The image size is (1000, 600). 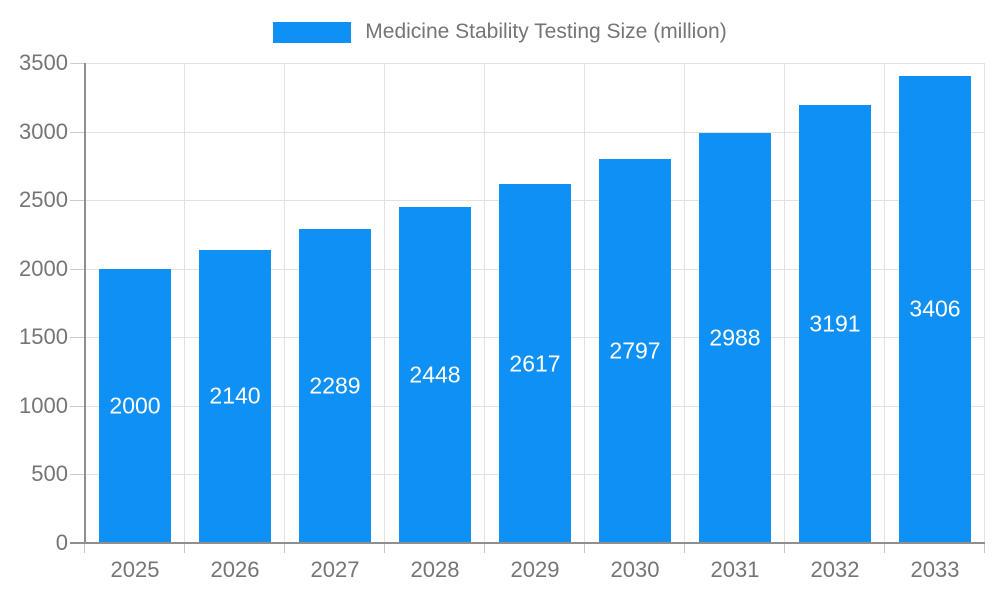 I want to click on bar-value-label: 3191, so click(x=835, y=323).